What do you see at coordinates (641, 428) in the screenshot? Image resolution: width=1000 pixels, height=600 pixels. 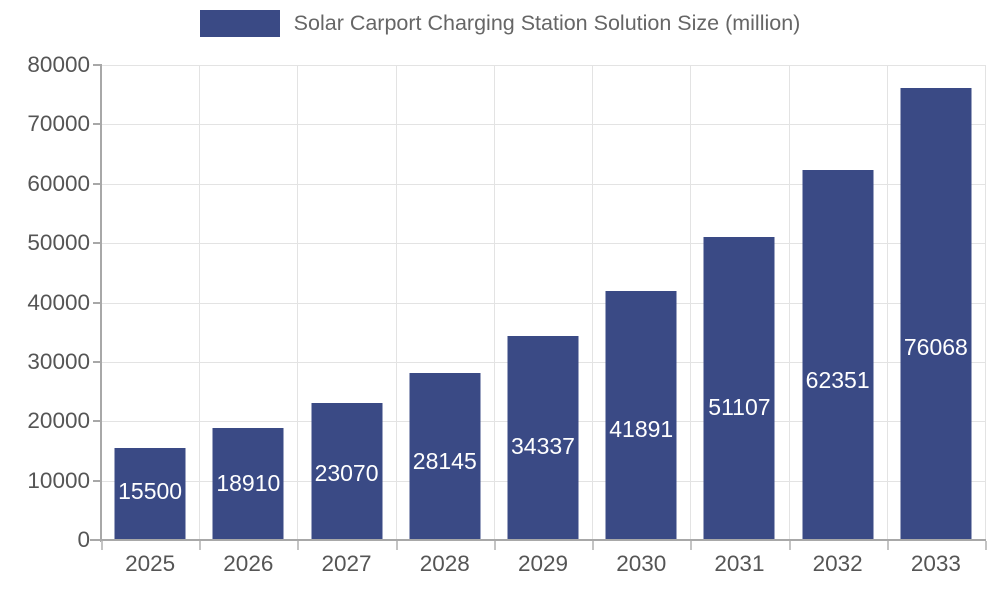 I see `bar-value-label: 41891` at bounding box center [641, 428].